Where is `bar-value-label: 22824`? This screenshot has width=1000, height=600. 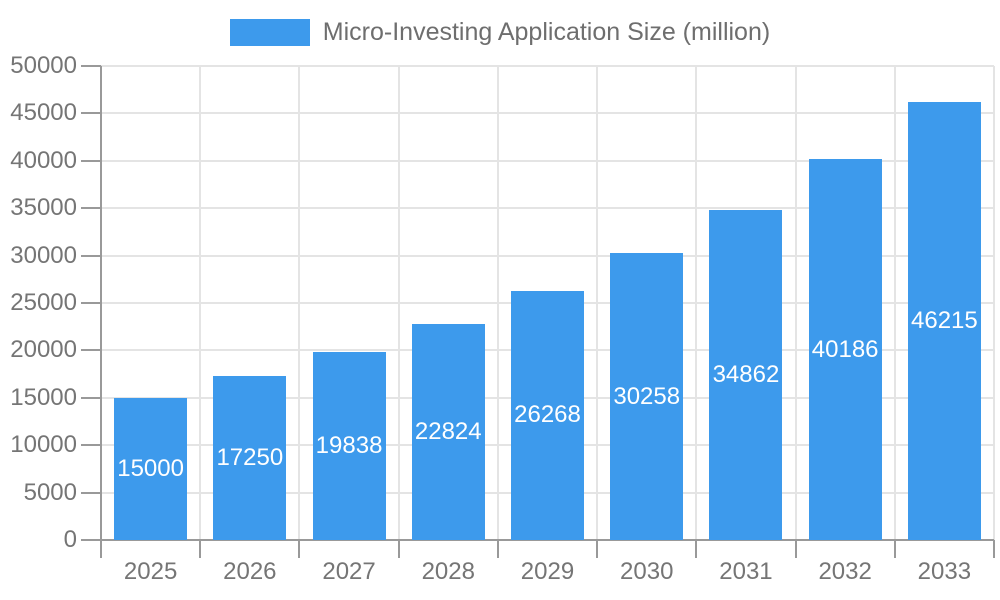
bar-value-label: 22824 is located at coordinates (448, 431).